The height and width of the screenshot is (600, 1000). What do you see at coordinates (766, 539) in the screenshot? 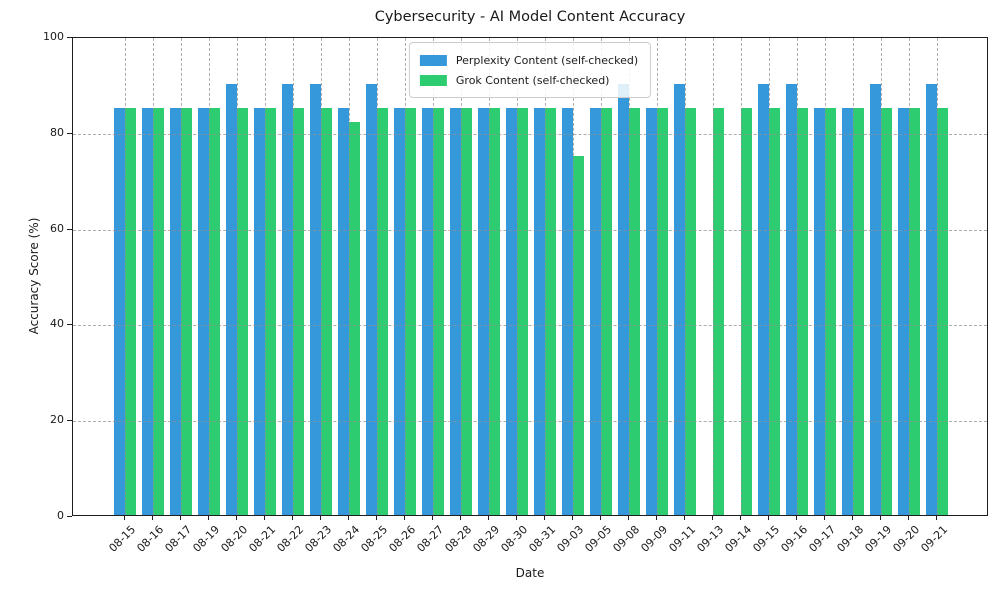
I see `x-tick-label-09-15: 09-15` at bounding box center [766, 539].